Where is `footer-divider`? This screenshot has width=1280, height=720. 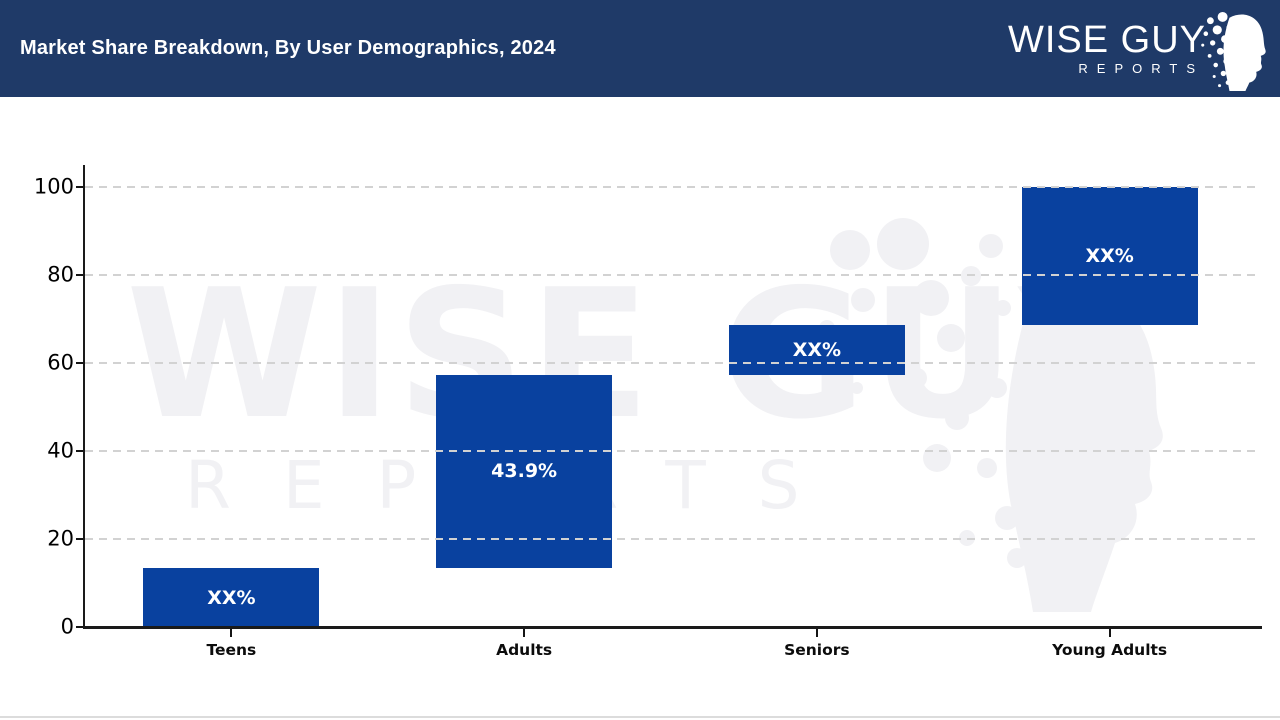 footer-divider is located at coordinates (640, 717).